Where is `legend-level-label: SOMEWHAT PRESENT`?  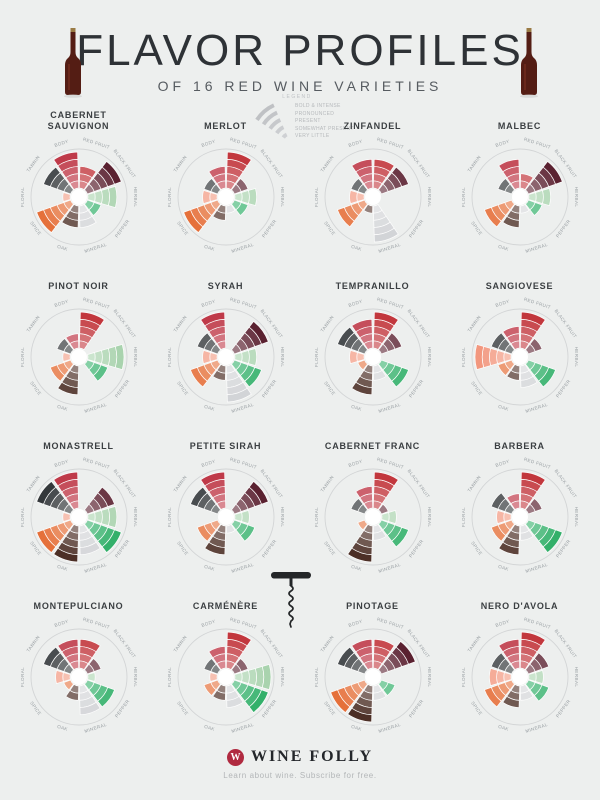
legend-level-label: SOMEWHAT PRESENT is located at coordinates (324, 128).